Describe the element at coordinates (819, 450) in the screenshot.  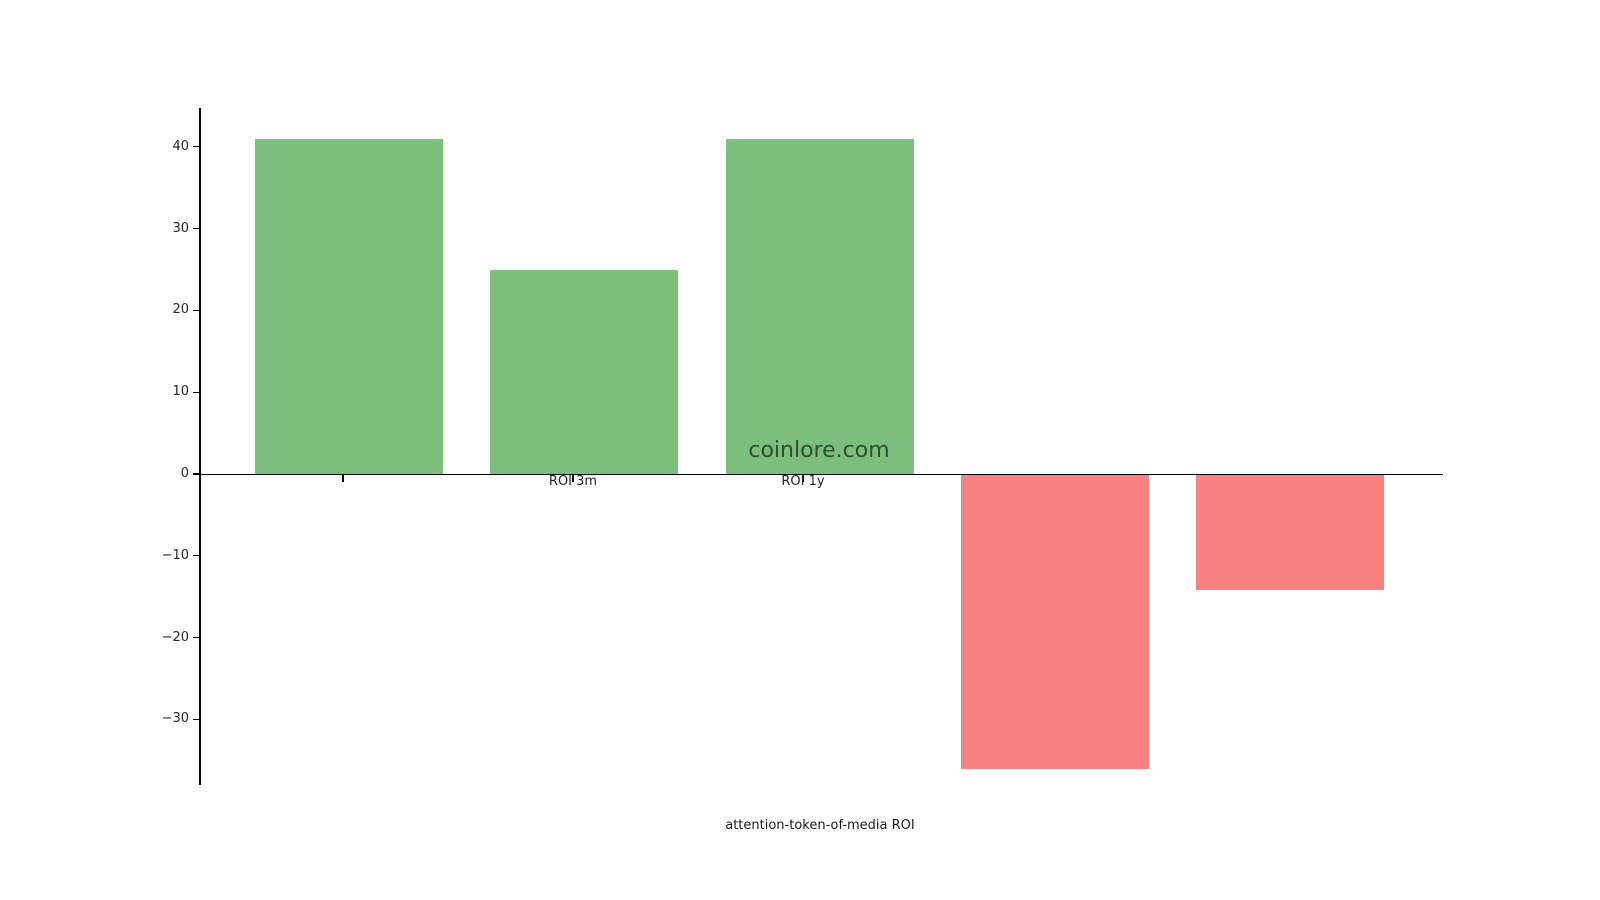
I see `watermark: coinlore.com` at that location.